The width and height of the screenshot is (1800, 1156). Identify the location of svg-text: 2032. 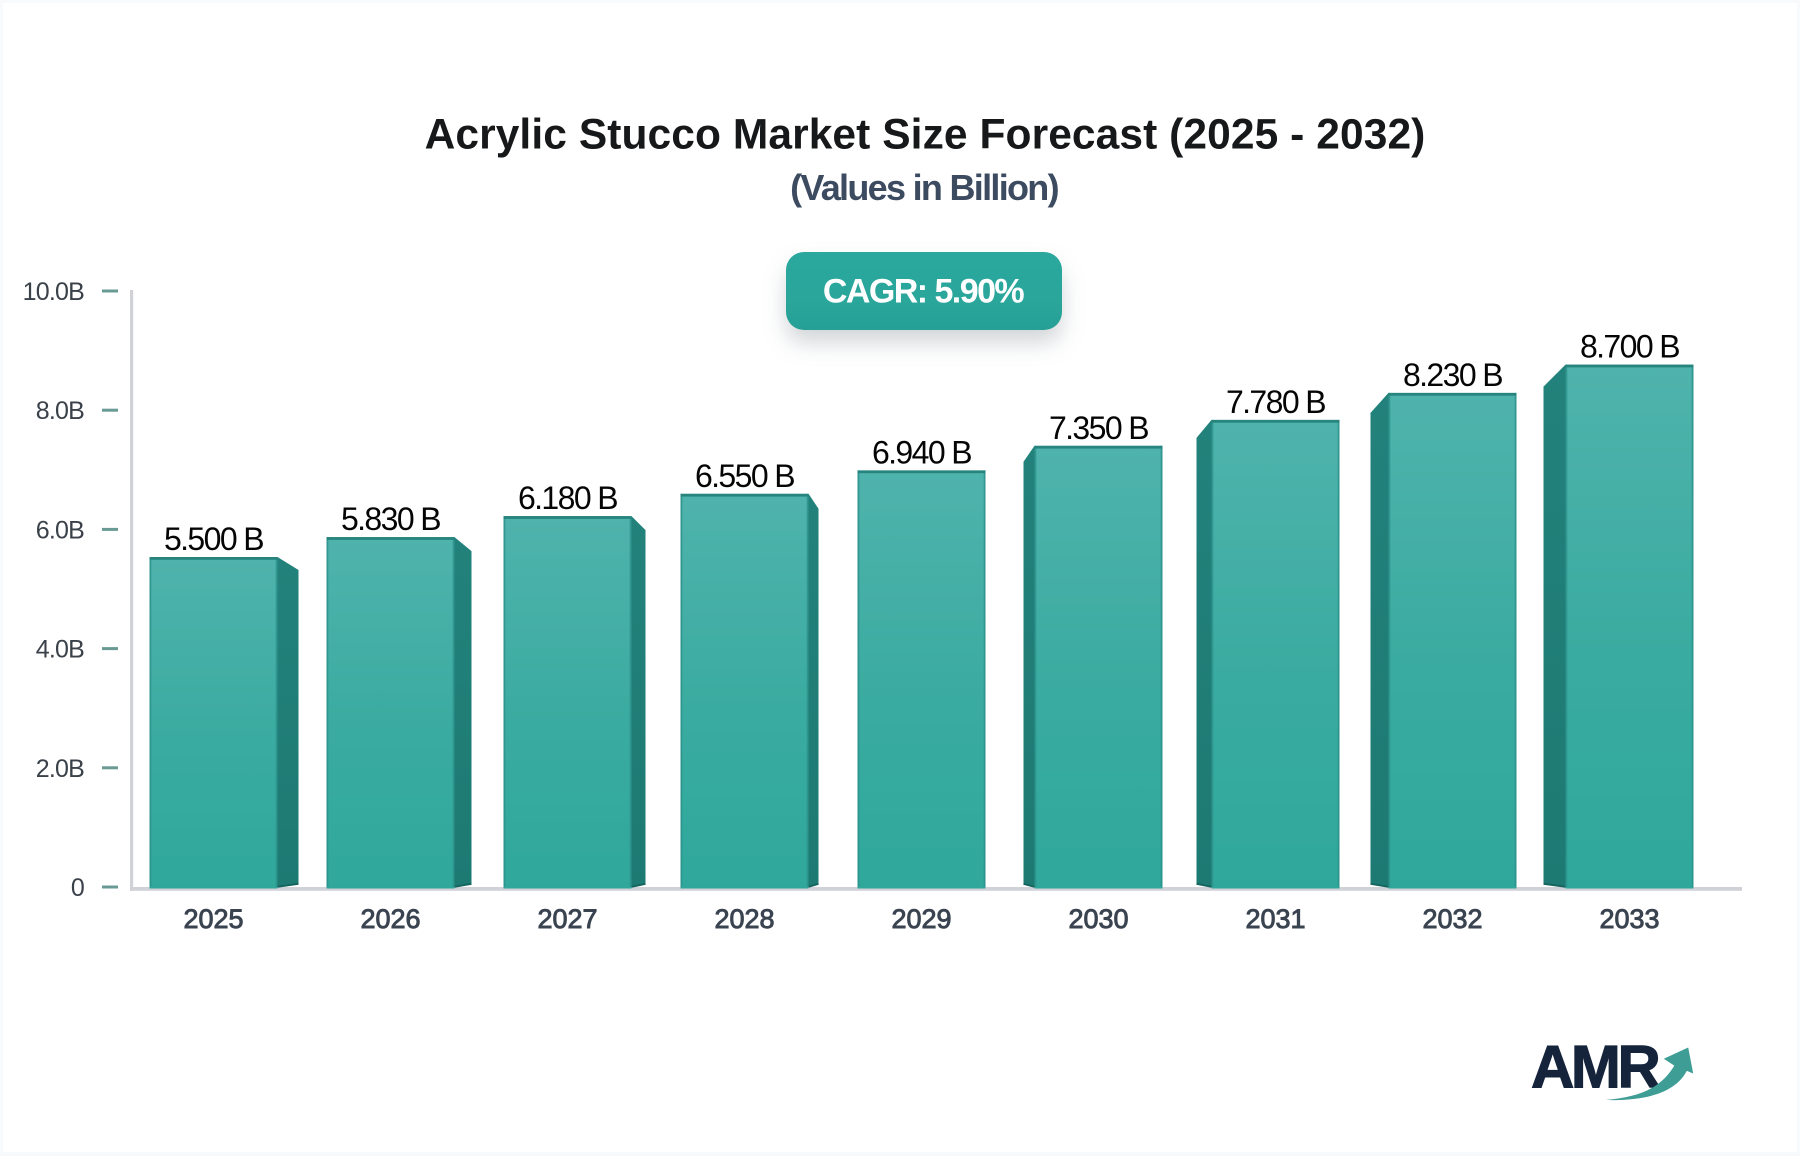
(1452, 919).